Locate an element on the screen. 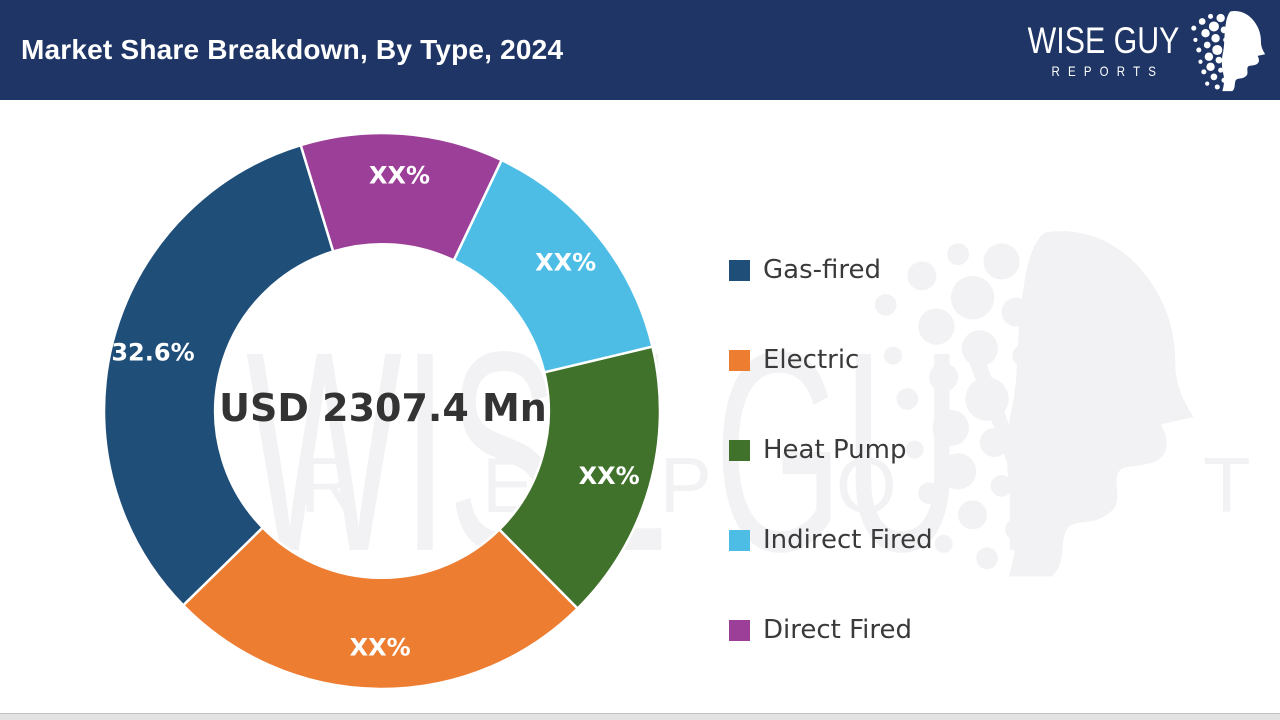 The height and width of the screenshot is (720, 1280). legend-item-electric: Electric is located at coordinates (831, 360).